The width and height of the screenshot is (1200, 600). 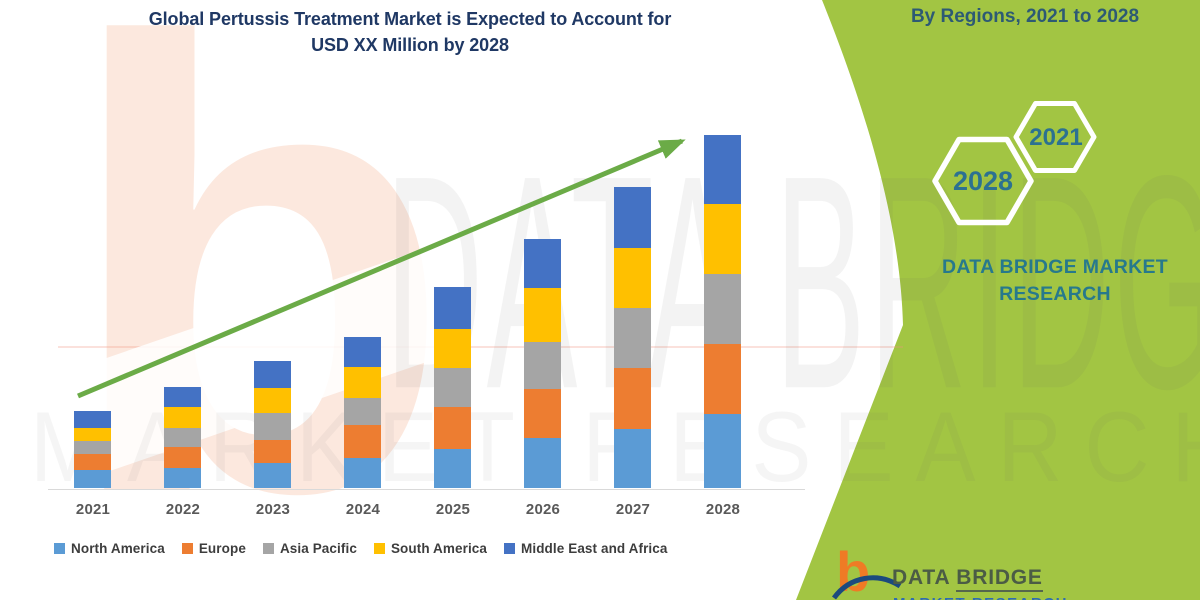 I want to click on legend-label: North America, so click(x=118, y=548).